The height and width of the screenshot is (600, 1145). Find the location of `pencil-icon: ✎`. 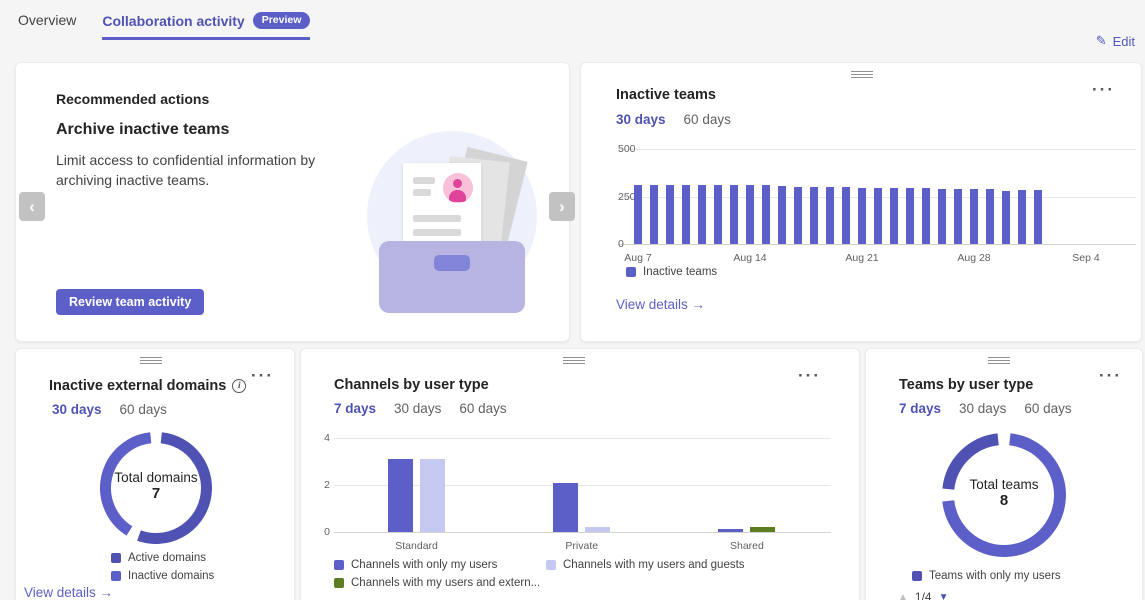

pencil-icon: ✎ is located at coordinates (1101, 40).